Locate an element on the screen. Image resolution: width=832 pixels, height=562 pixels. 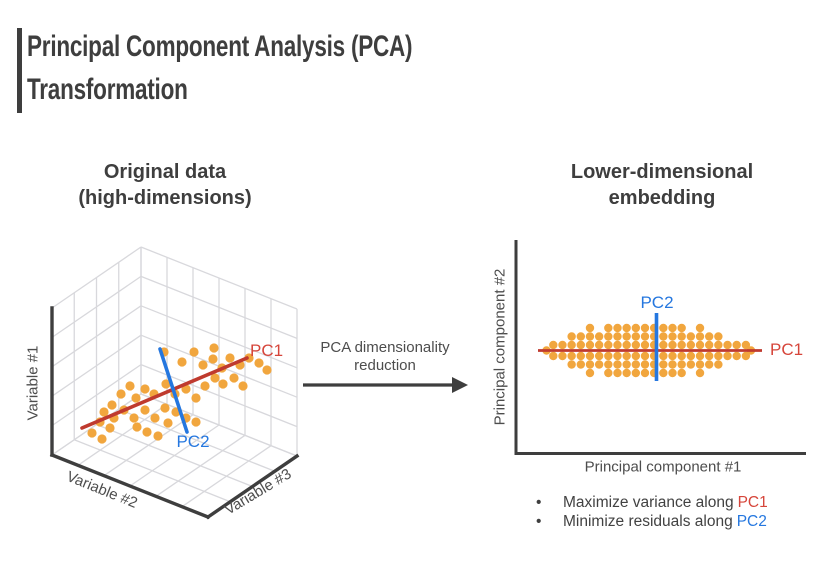
arrow-label: PCA dimensionality reduction is located at coordinates (384, 357).